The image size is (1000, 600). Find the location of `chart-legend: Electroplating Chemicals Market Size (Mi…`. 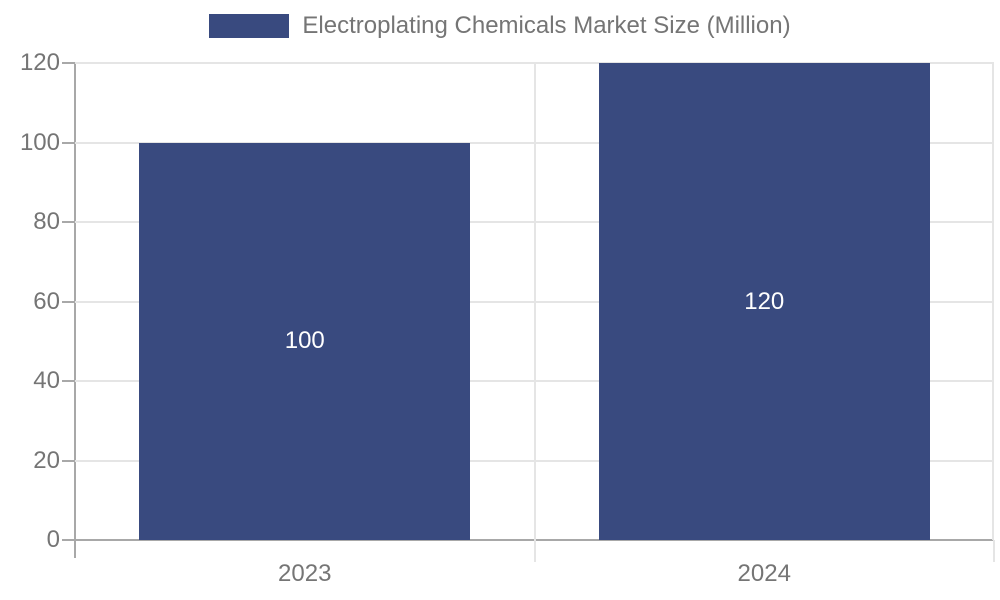

chart-legend: Electroplating Chemicals Market Size (Mi… is located at coordinates (500, 26).